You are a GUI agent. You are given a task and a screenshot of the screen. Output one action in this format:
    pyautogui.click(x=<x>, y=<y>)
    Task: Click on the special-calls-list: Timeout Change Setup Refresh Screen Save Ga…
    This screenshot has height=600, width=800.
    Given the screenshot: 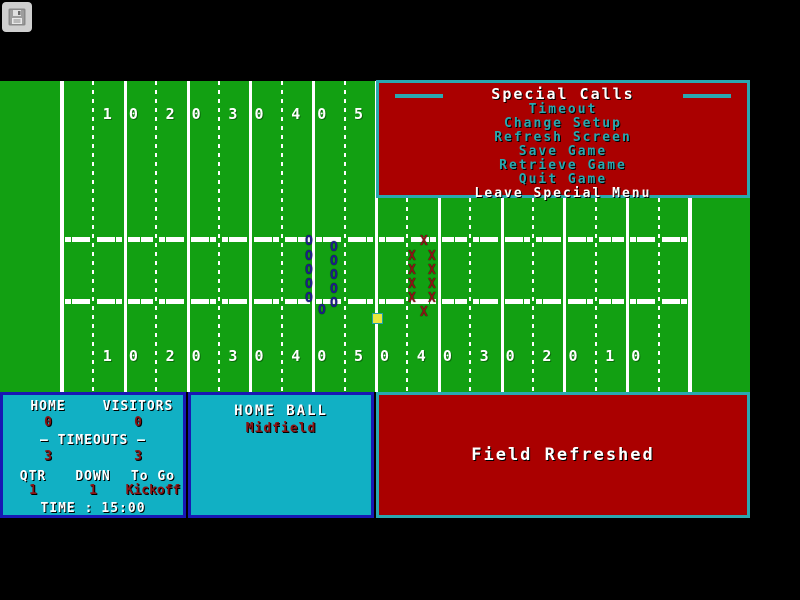 What is the action you would take?
    pyautogui.click(x=563, y=151)
    